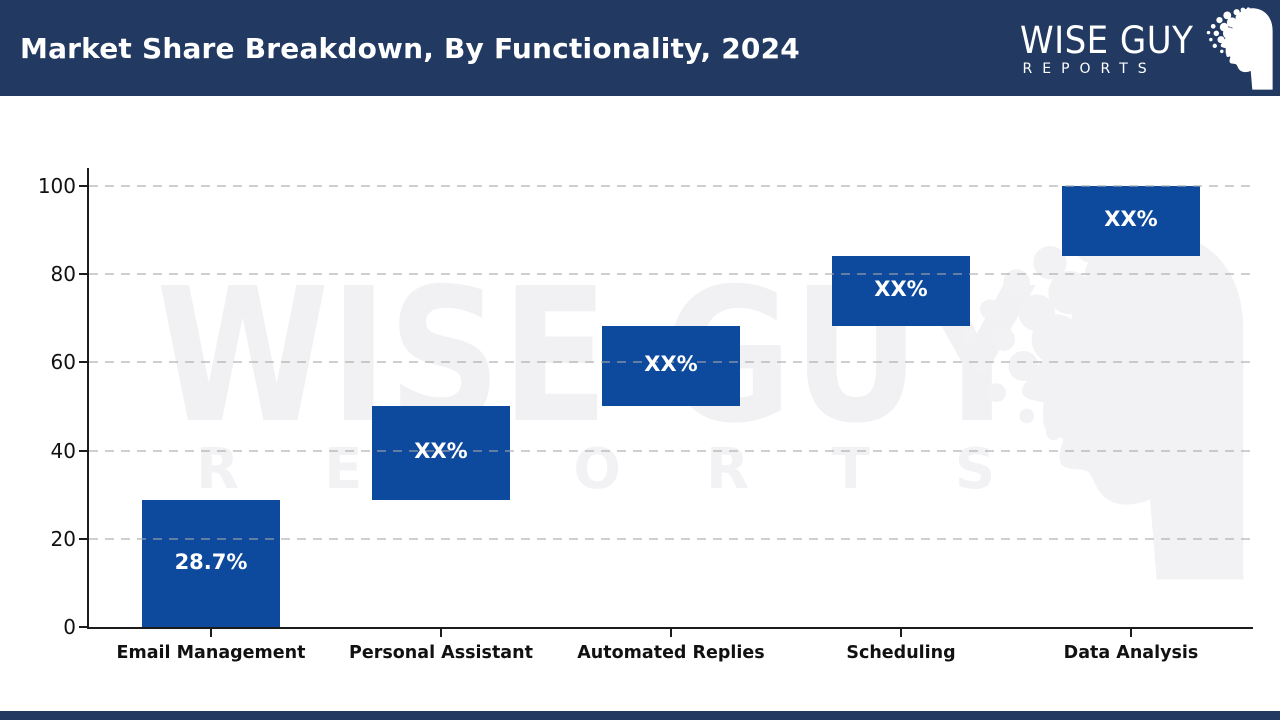 The height and width of the screenshot is (720, 1280). I want to click on bar-email-management, so click(211, 563).